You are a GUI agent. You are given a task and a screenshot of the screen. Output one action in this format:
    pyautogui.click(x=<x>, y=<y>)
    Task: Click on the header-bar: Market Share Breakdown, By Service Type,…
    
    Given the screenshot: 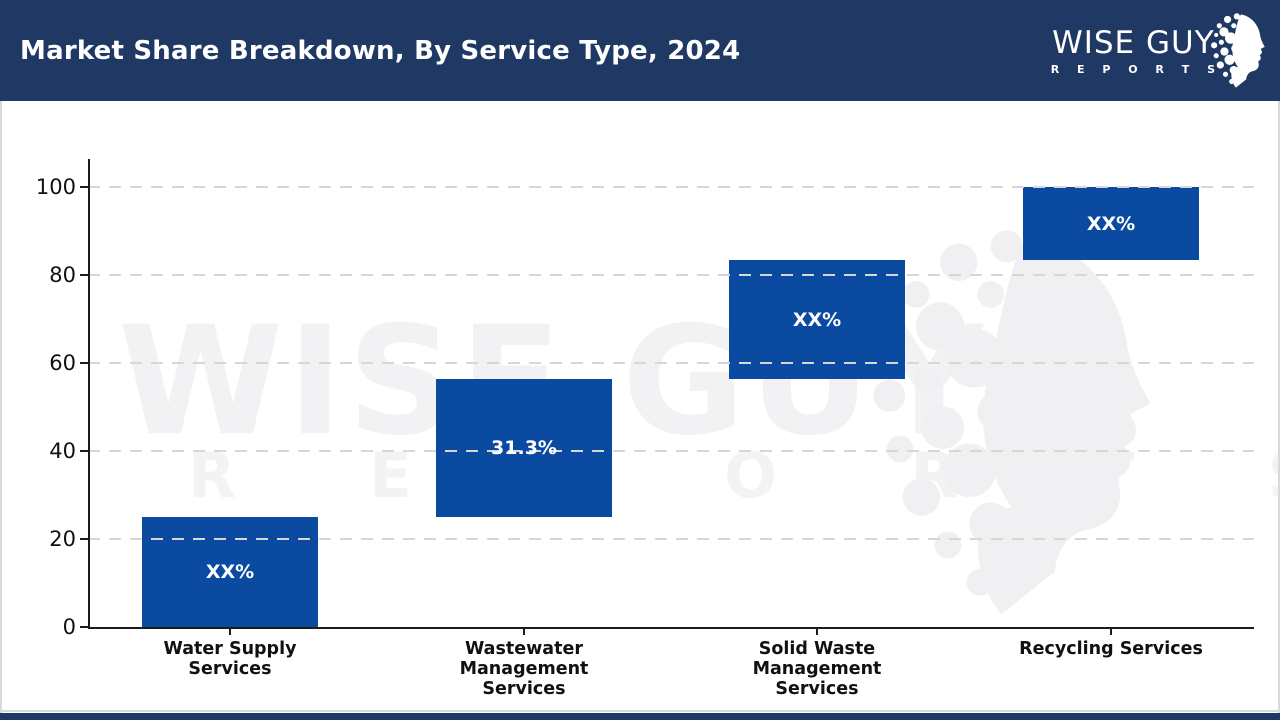 What is the action you would take?
    pyautogui.click(x=640, y=50)
    